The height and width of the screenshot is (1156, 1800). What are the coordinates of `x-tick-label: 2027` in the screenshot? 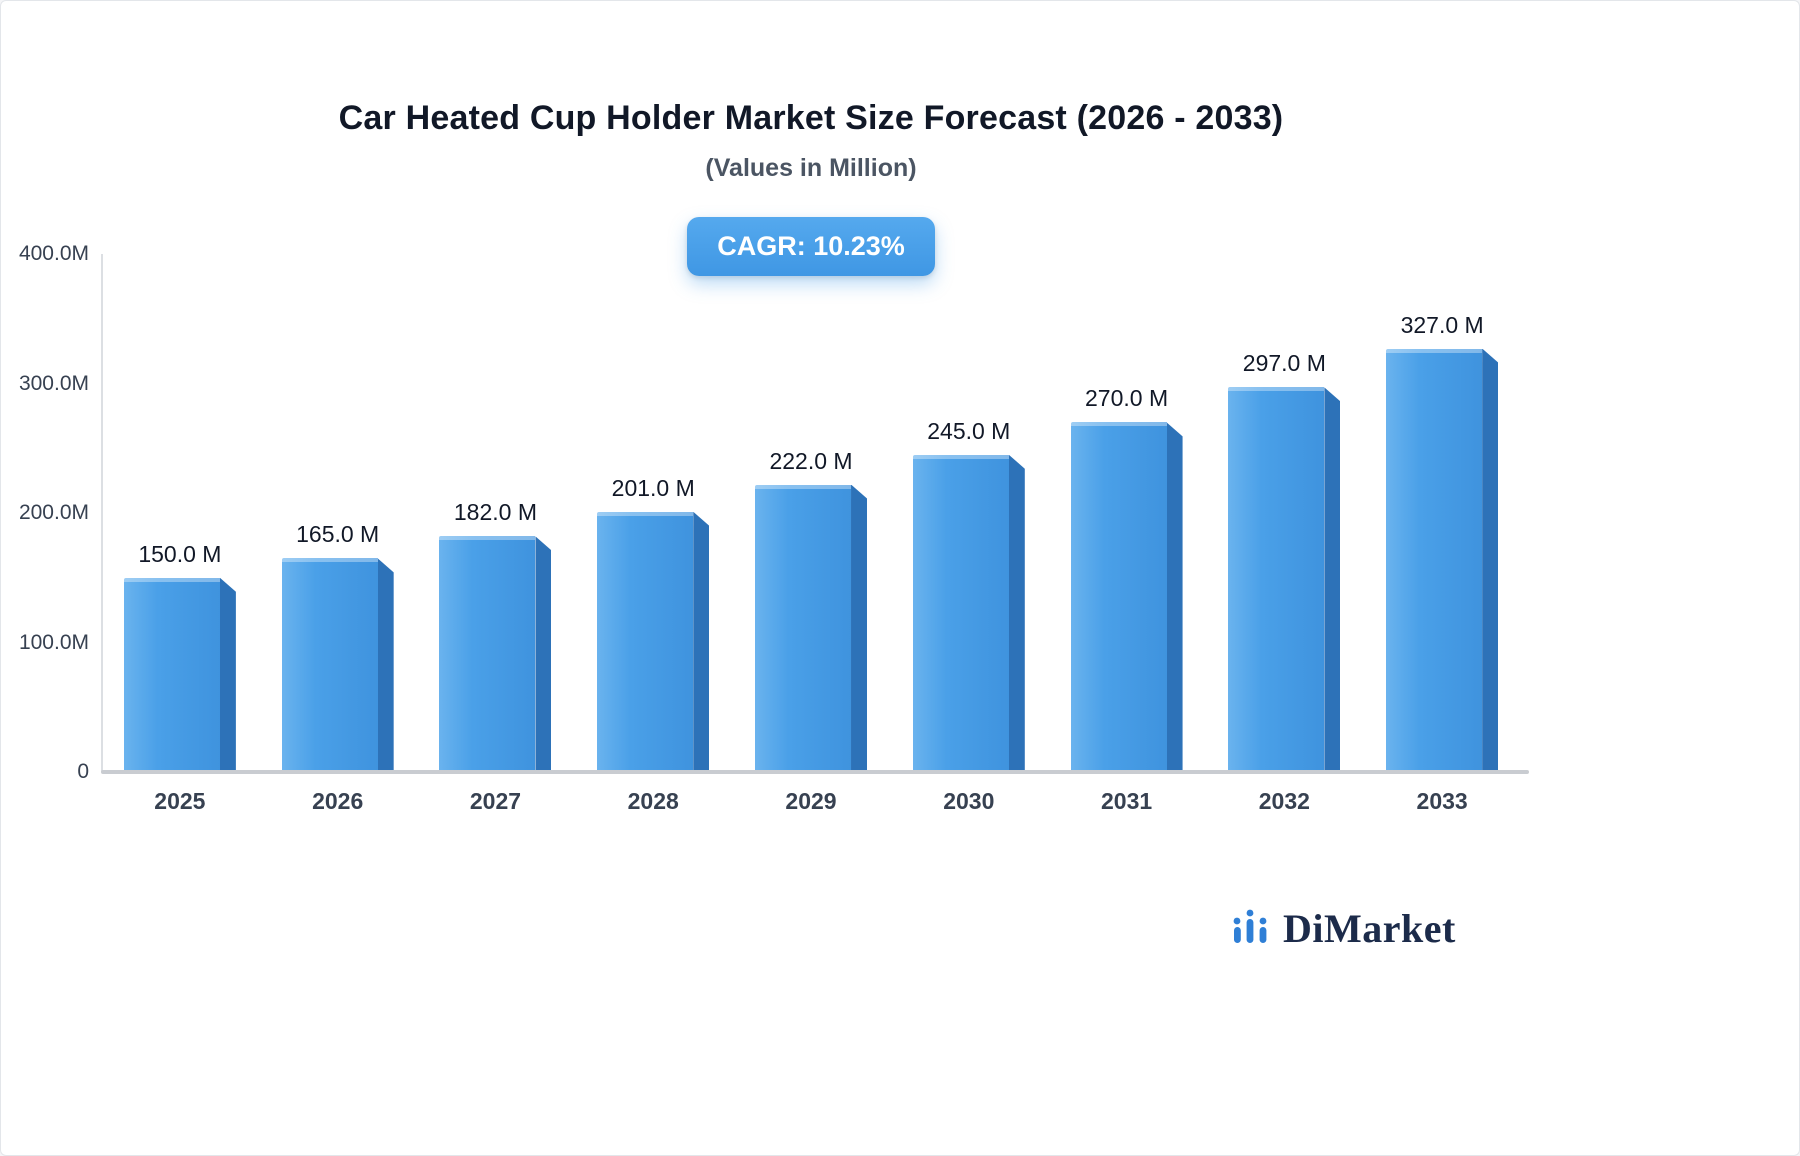 It's located at (495, 801).